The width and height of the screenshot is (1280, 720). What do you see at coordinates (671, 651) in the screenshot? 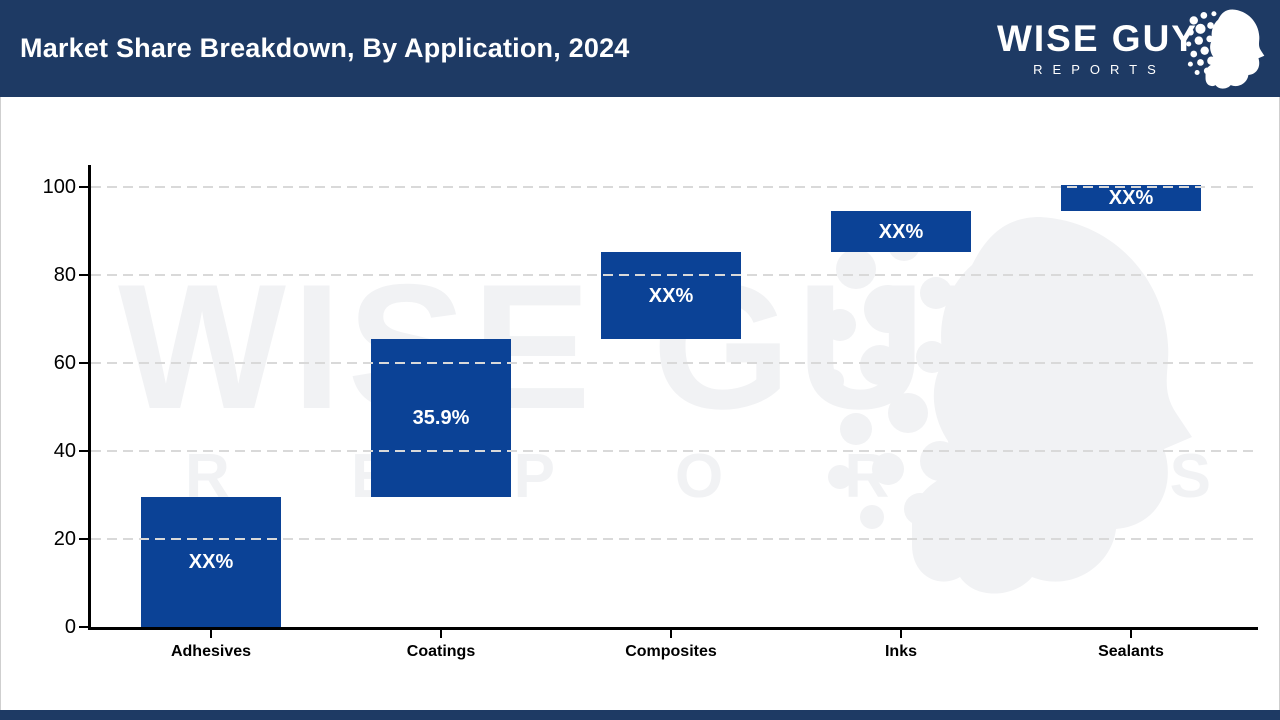
I see `x-tick-label: Composites` at bounding box center [671, 651].